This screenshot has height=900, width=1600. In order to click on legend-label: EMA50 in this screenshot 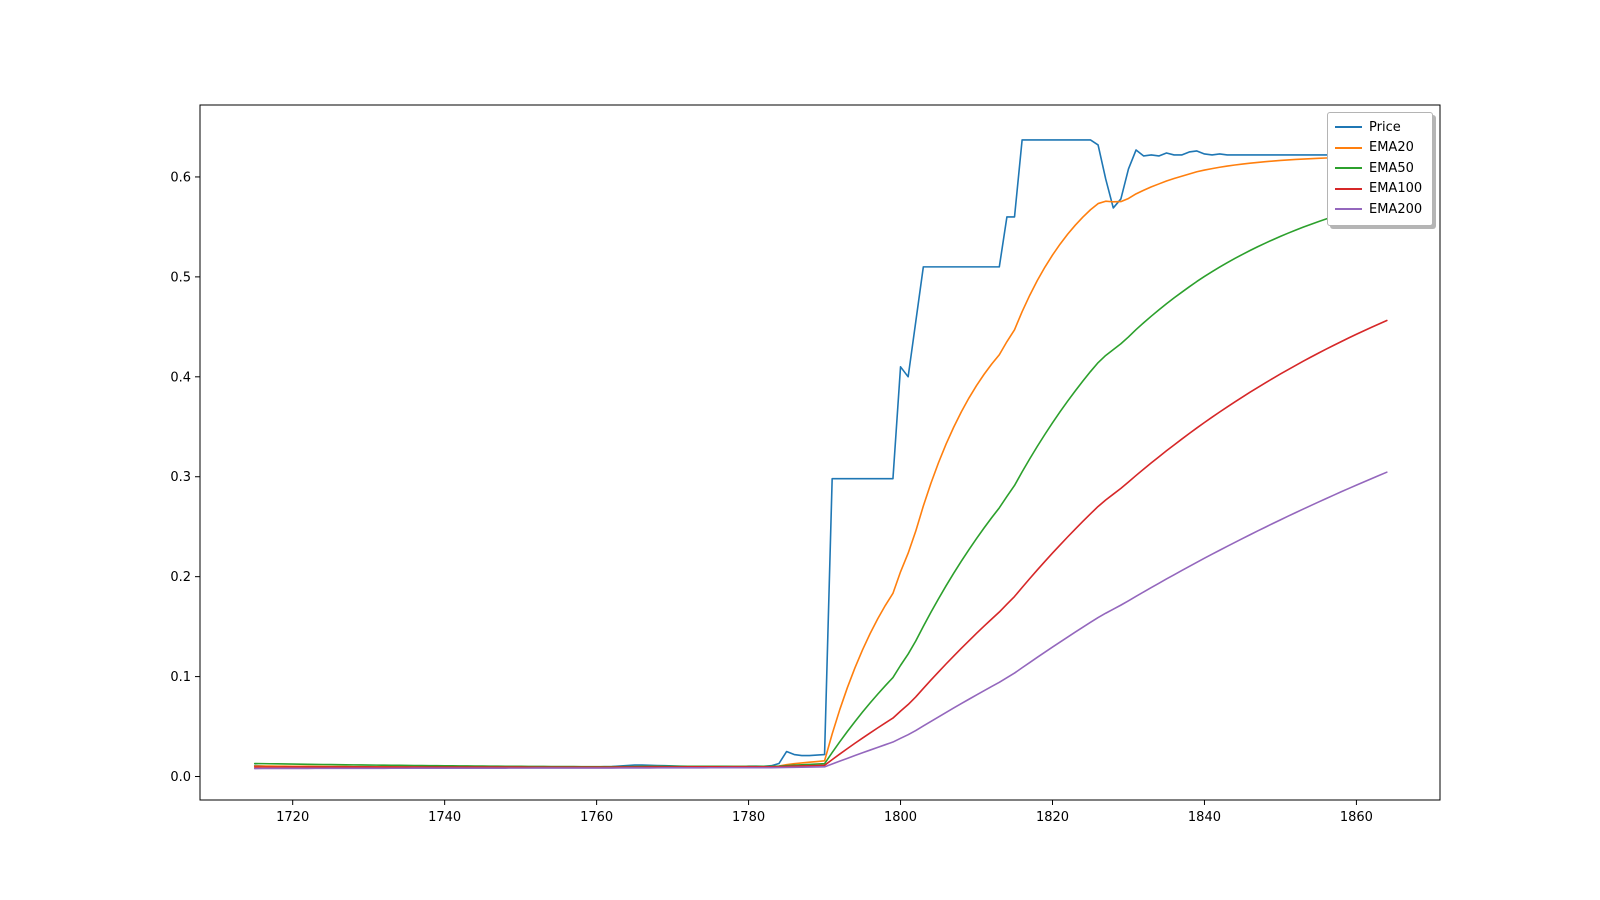, I will do `click(1391, 168)`.